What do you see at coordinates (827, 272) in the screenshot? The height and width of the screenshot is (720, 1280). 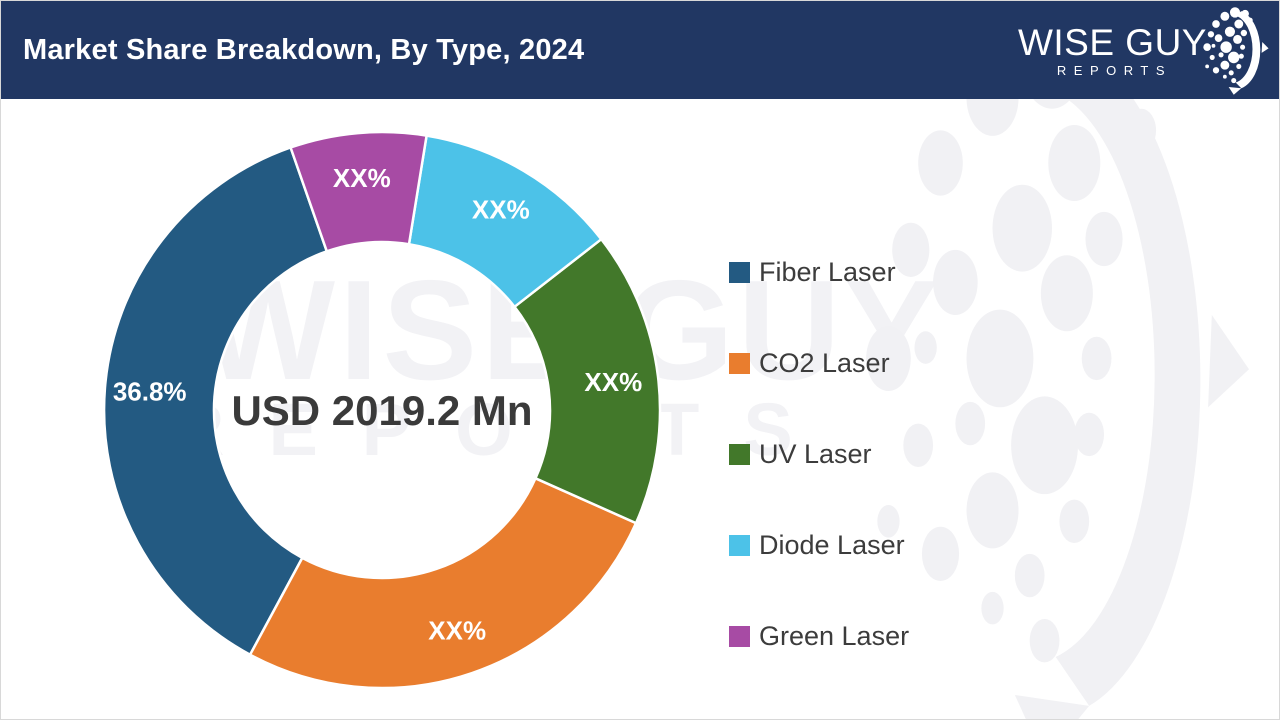 I see `legend-label-fiber-laser: Fiber Laser` at bounding box center [827, 272].